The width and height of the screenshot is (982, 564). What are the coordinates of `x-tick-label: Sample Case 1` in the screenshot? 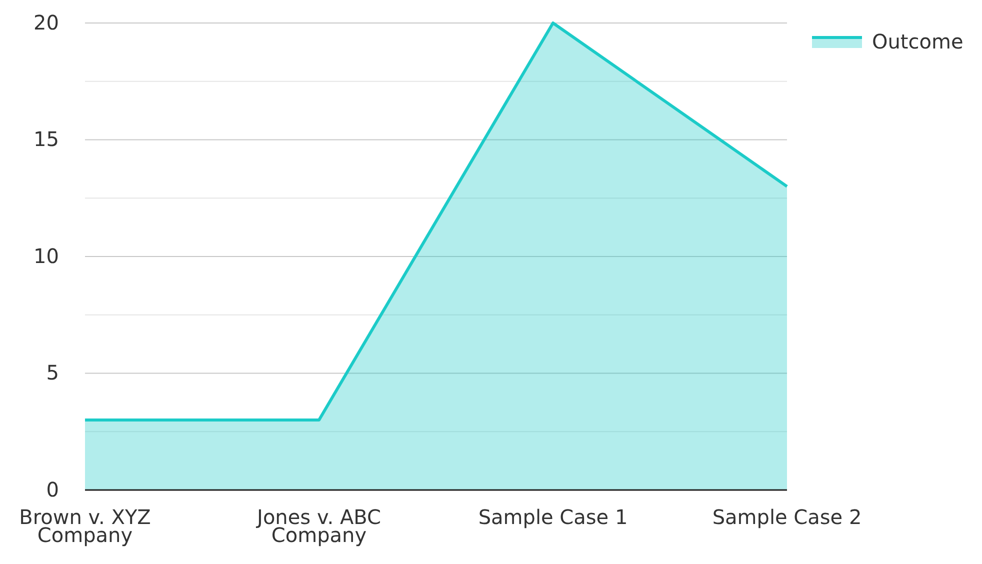 It's located at (553, 517).